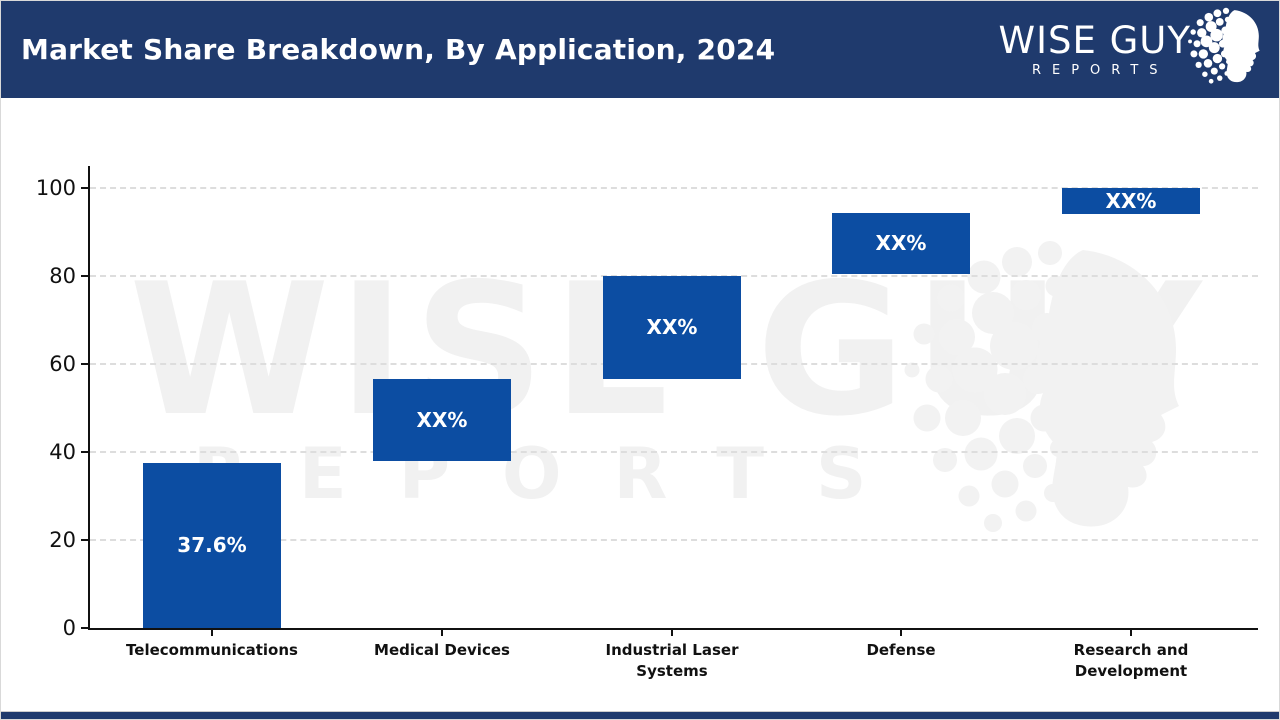  Describe the element at coordinates (1094, 40) in the screenshot. I see `logo-wordmark: WISE GUY` at that location.